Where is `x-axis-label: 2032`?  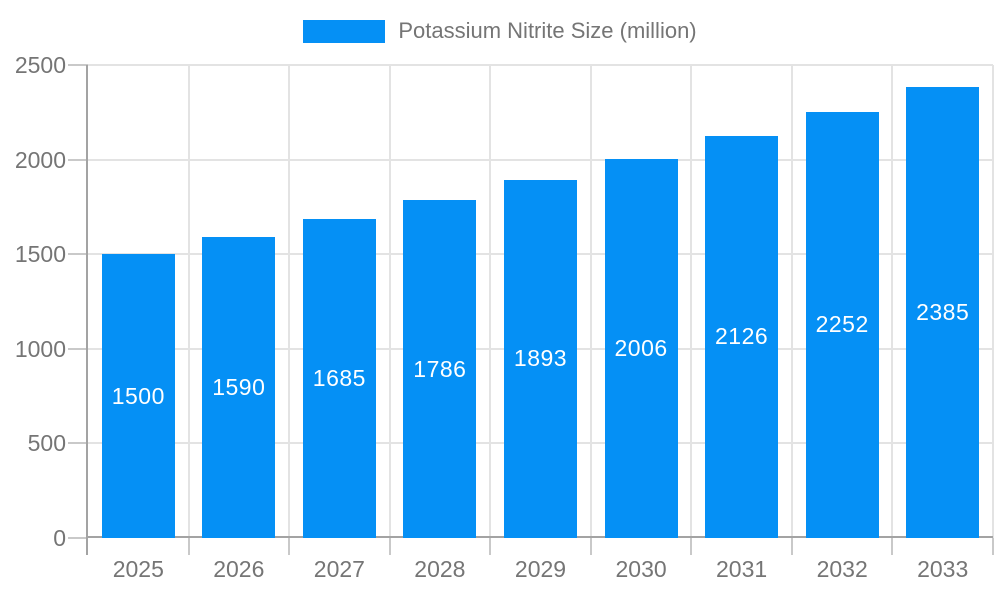
x-axis-label: 2032 is located at coordinates (842, 569).